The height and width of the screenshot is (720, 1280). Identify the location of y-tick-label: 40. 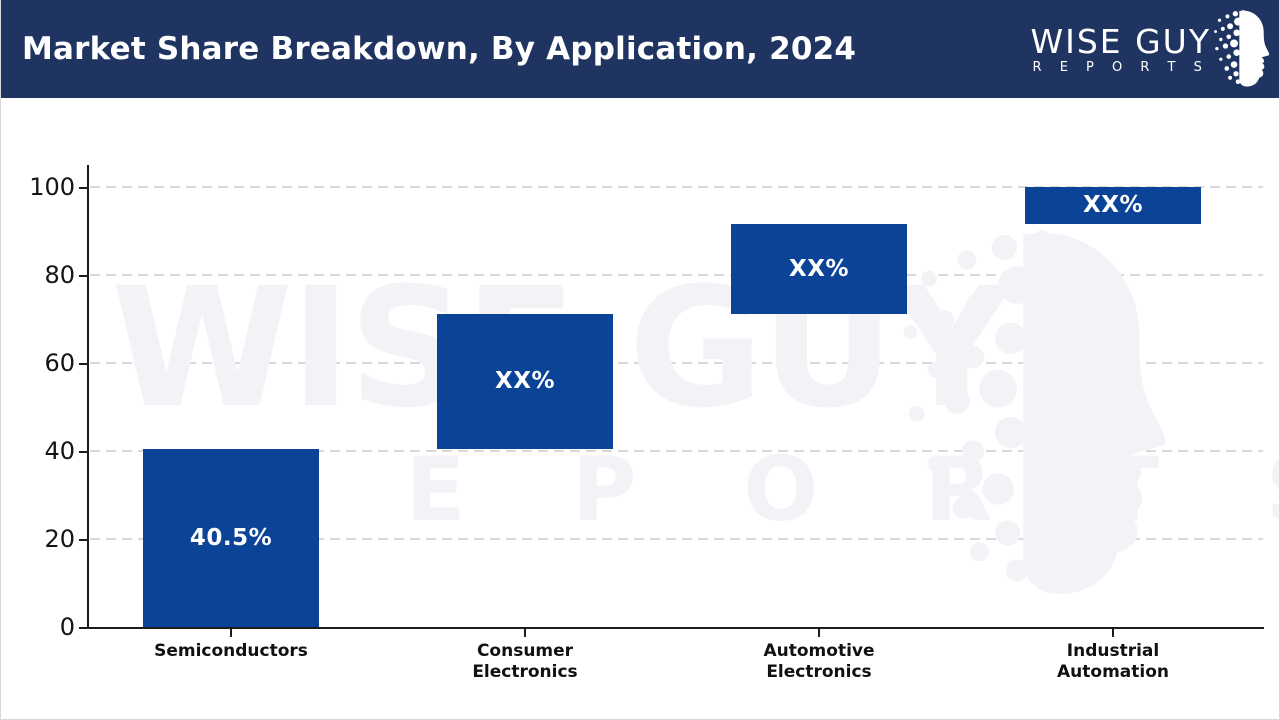
(59, 450).